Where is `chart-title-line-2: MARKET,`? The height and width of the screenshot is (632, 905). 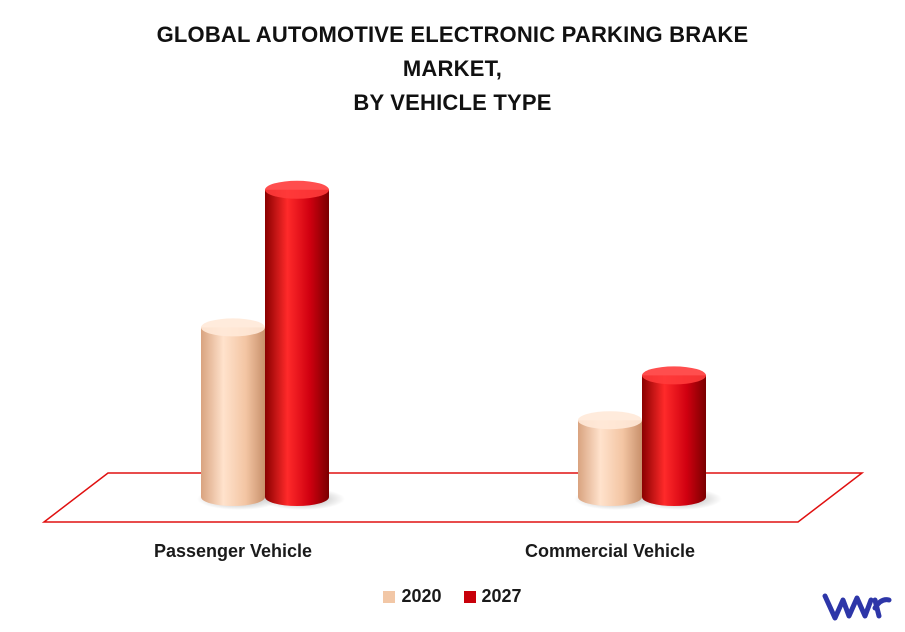 chart-title-line-2: MARKET, is located at coordinates (452, 68).